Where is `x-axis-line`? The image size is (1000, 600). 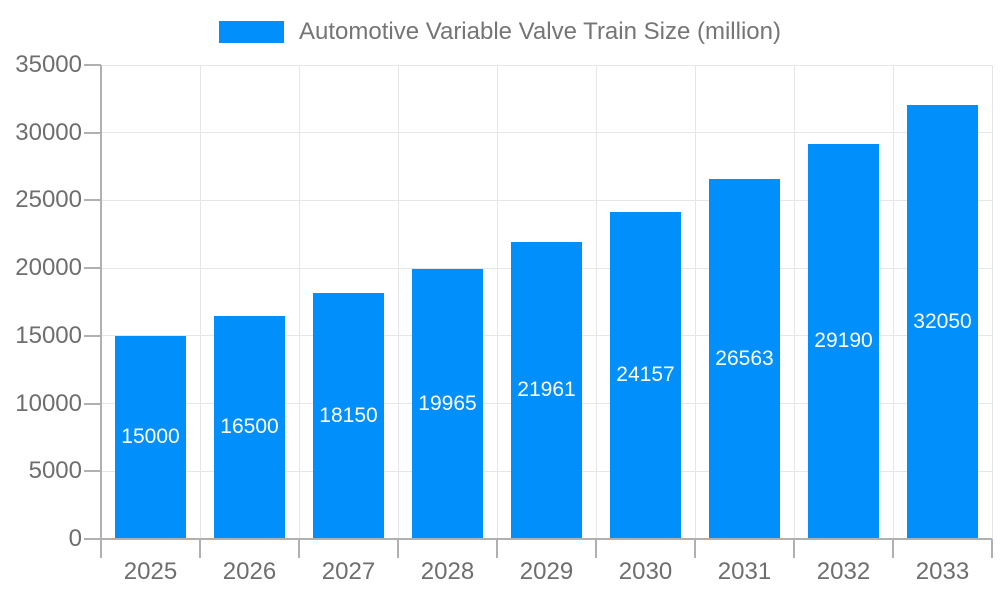 x-axis-line is located at coordinates (546, 539).